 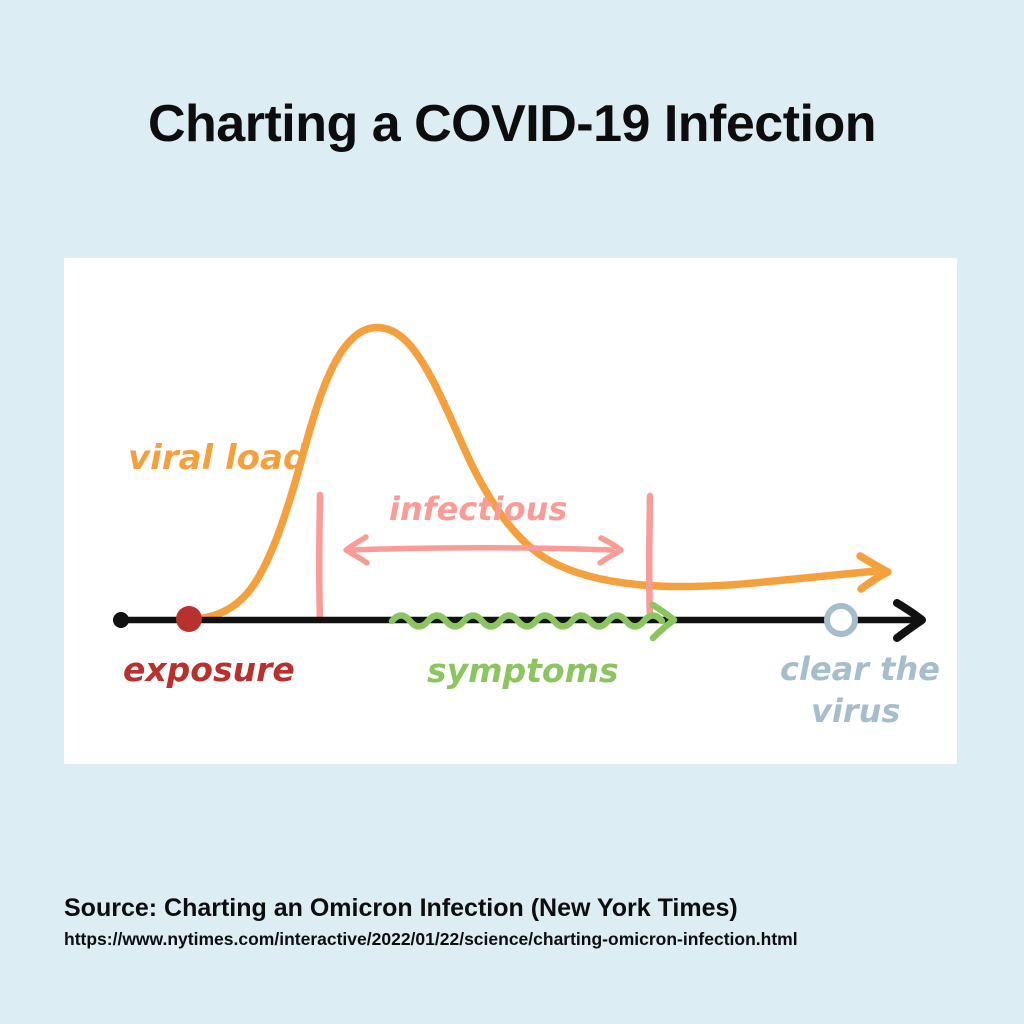 I want to click on clear-virus-marker-group, so click(x=841, y=620).